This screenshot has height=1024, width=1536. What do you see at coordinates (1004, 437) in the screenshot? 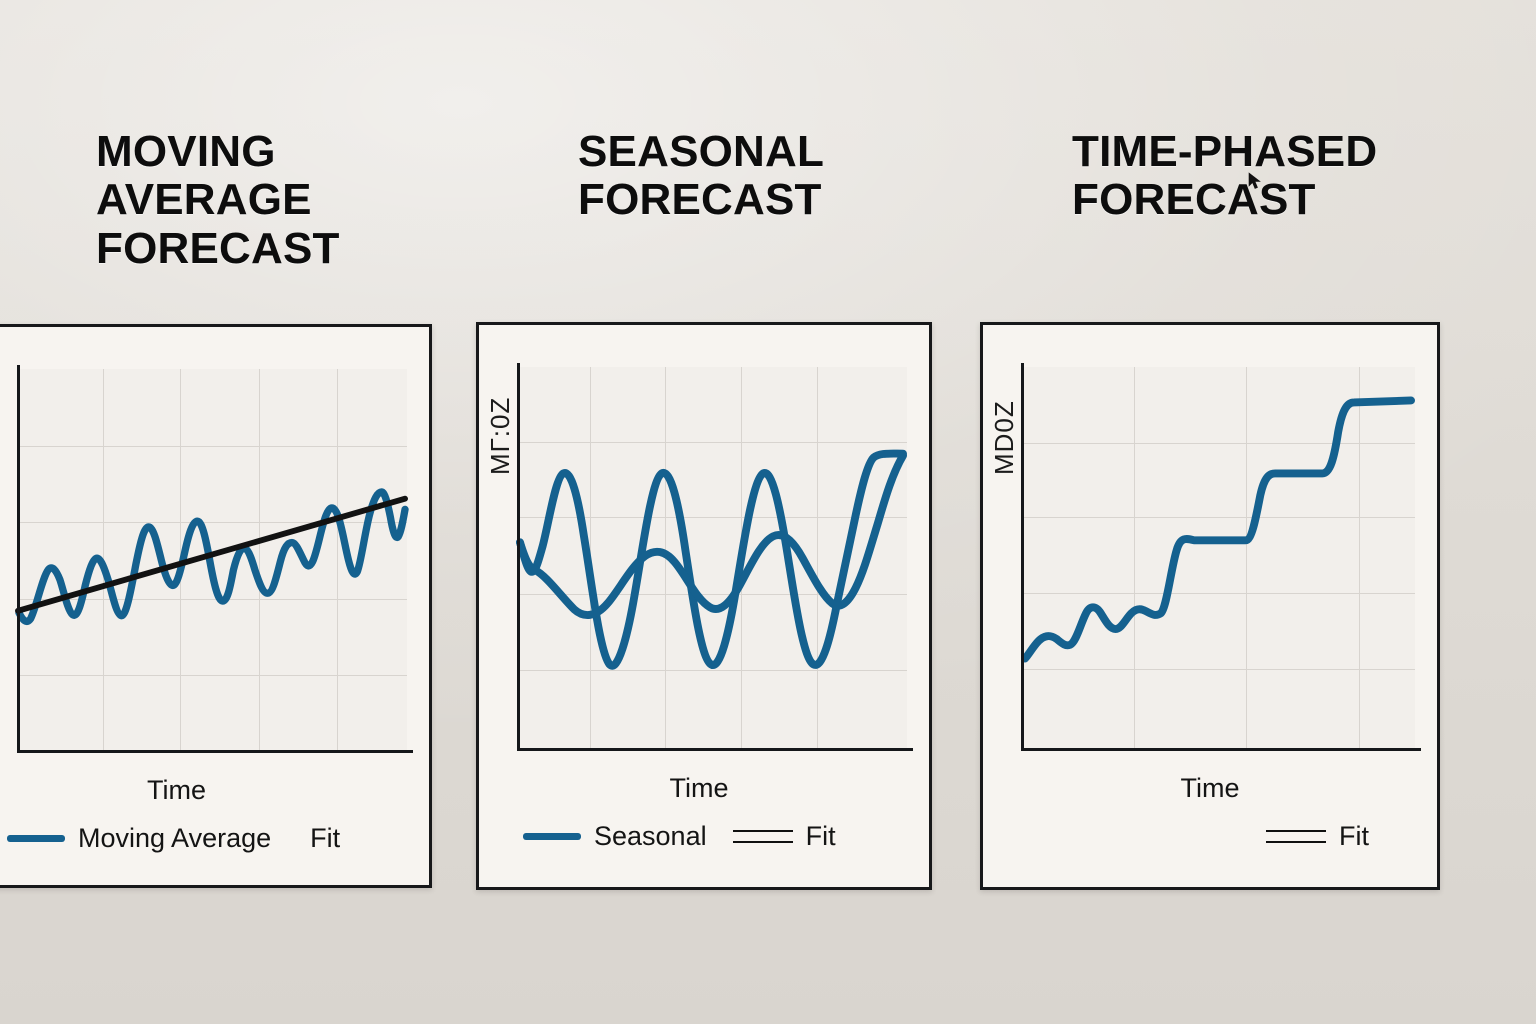
I see `y-axis-label: MD0Z` at bounding box center [1004, 437].